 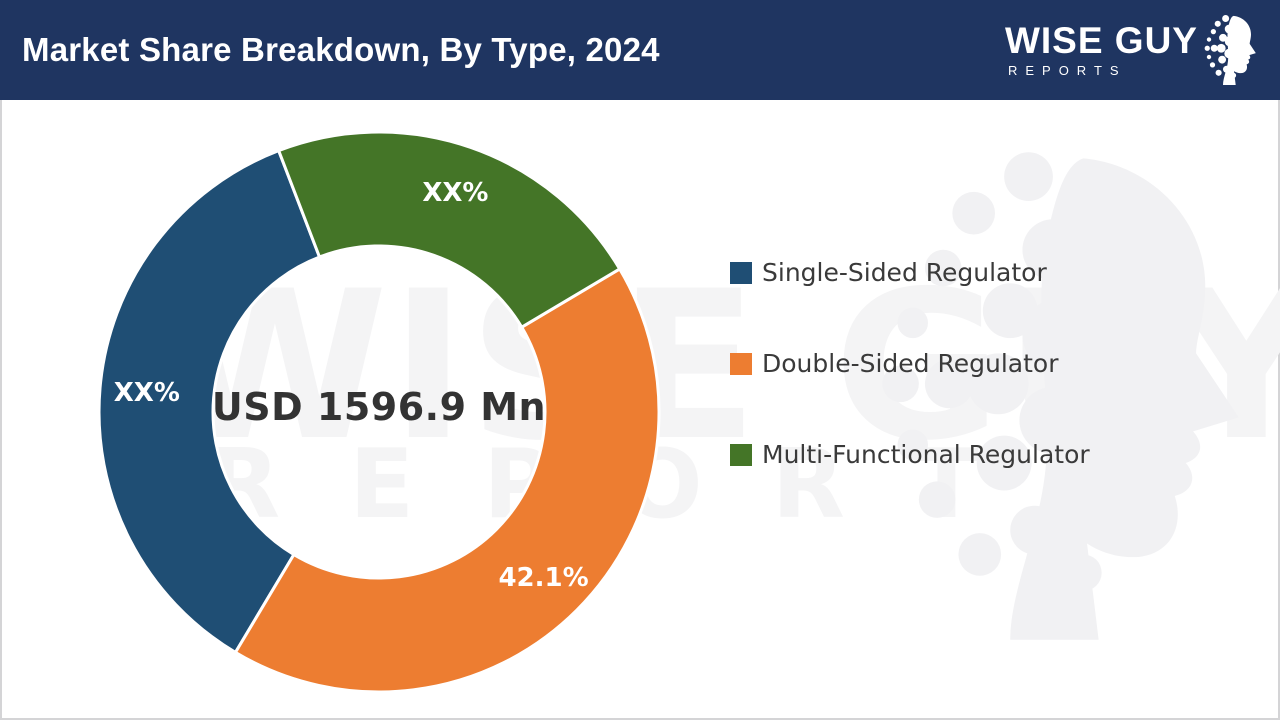 What do you see at coordinates (1101, 40) in the screenshot?
I see `logo-wordmark: WISE GUY` at bounding box center [1101, 40].